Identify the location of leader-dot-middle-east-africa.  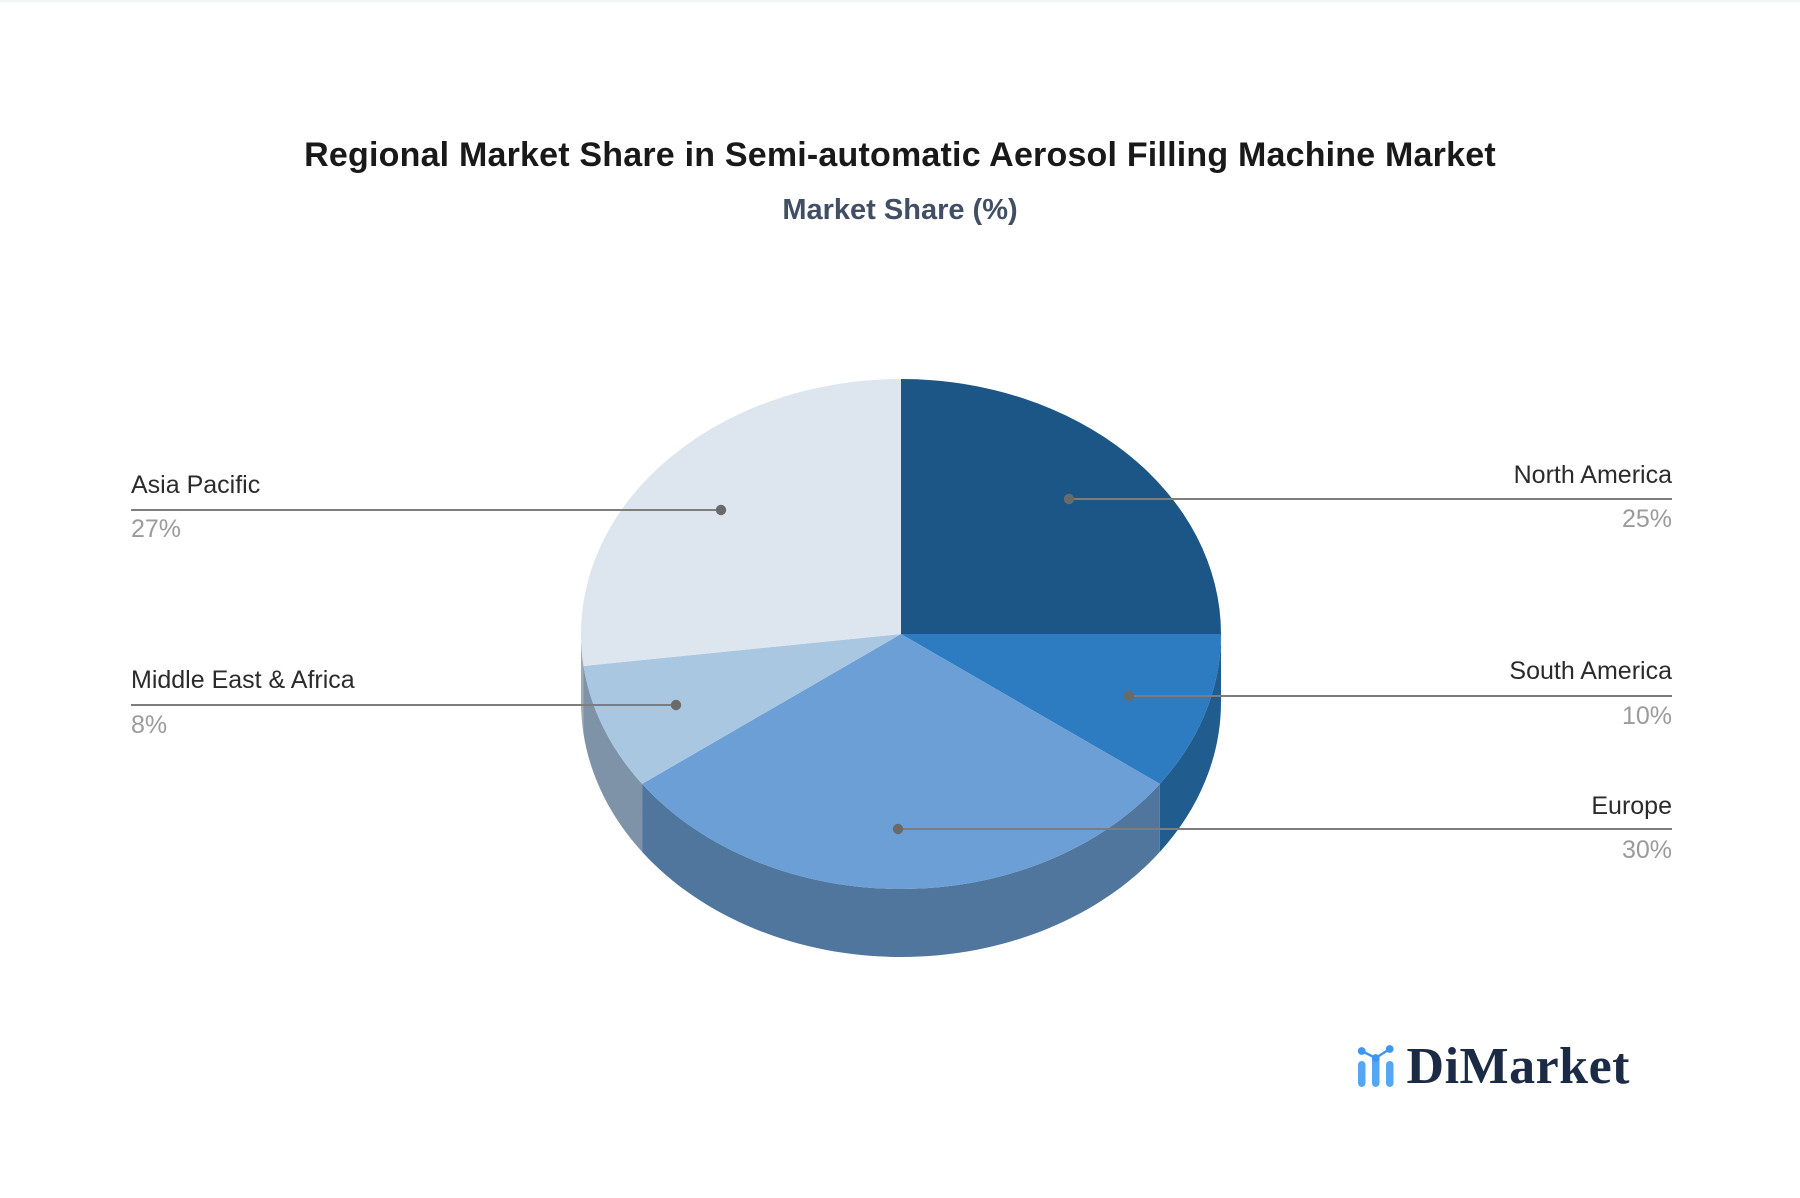
(676, 705).